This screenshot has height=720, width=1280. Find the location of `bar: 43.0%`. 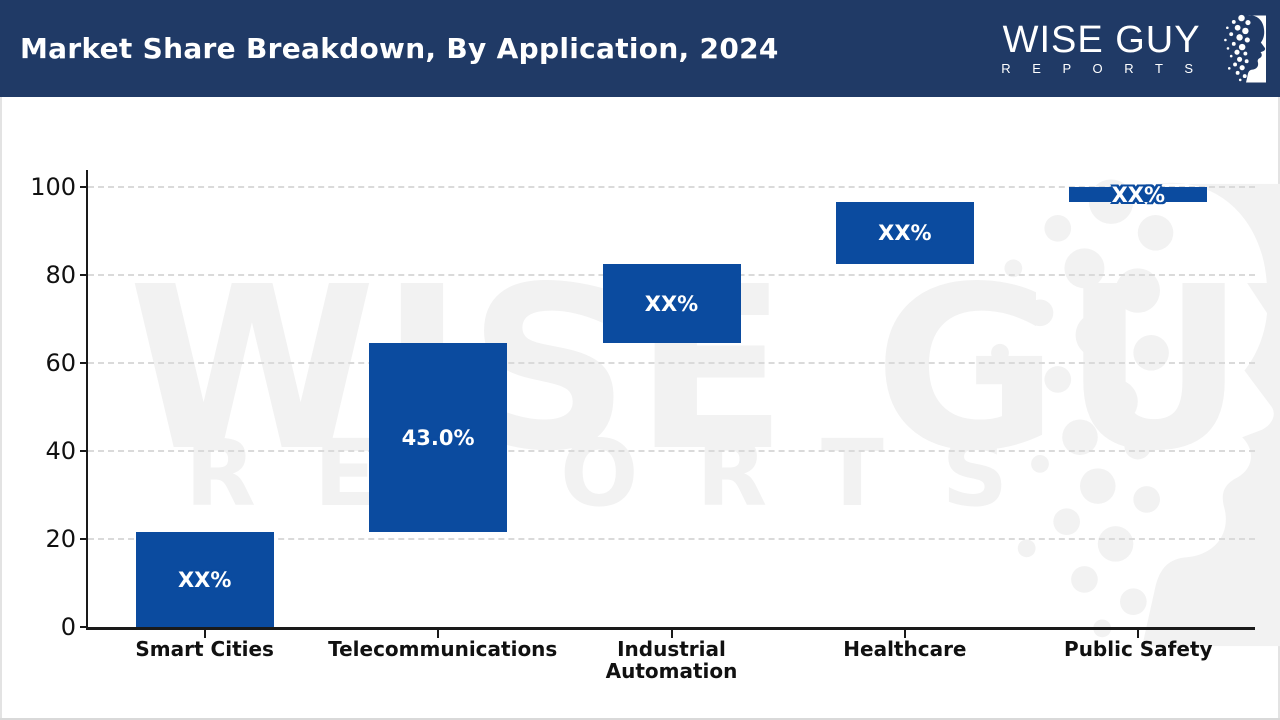

bar: 43.0% is located at coordinates (438, 438).